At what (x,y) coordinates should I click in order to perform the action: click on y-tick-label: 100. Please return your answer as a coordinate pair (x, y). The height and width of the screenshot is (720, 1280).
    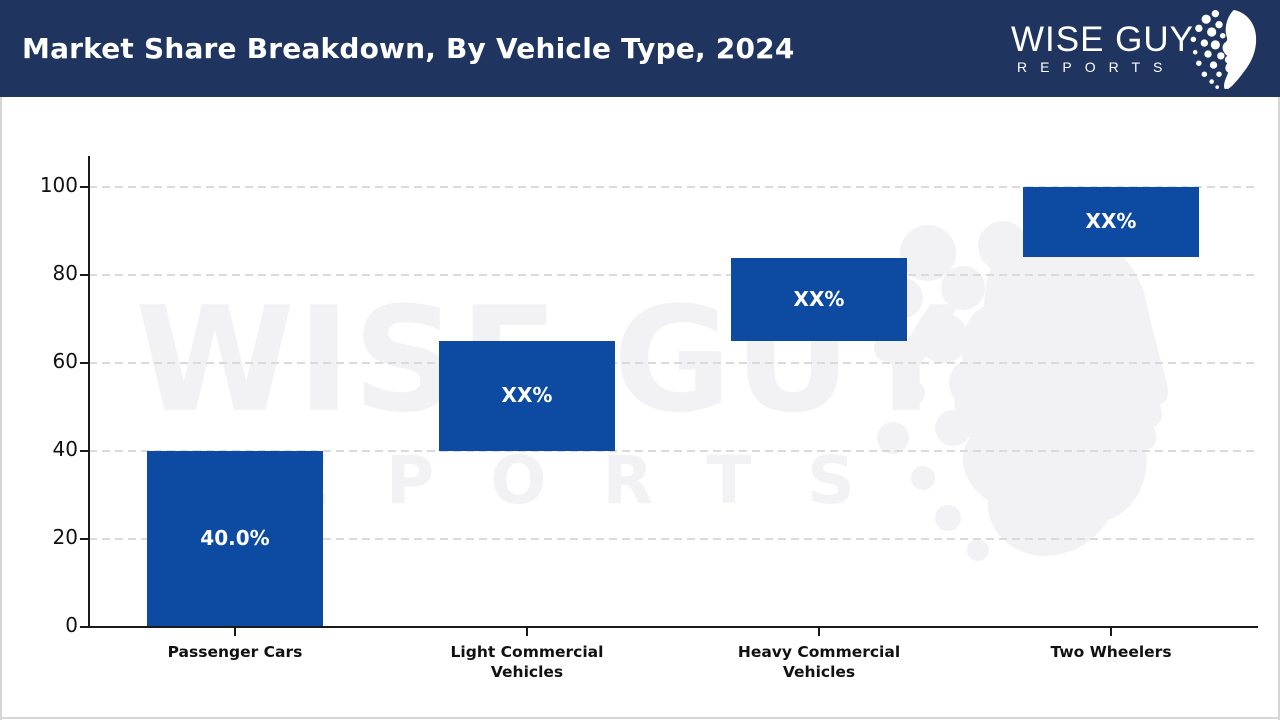
    Looking at the image, I should click on (58, 185).